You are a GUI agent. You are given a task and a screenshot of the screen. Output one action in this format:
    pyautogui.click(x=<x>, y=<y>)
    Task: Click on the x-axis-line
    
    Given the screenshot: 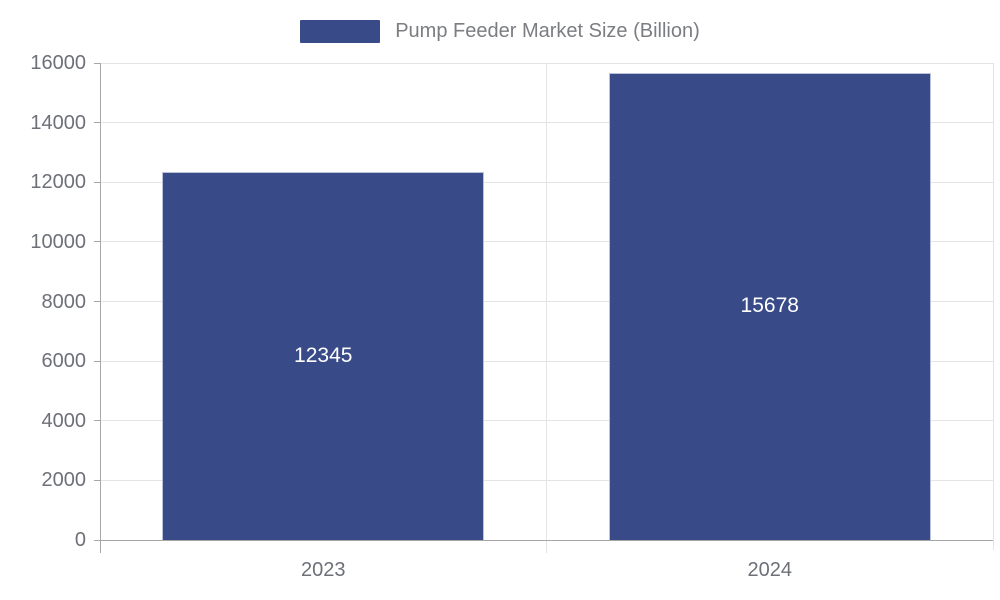 What is the action you would take?
    pyautogui.click(x=546, y=540)
    